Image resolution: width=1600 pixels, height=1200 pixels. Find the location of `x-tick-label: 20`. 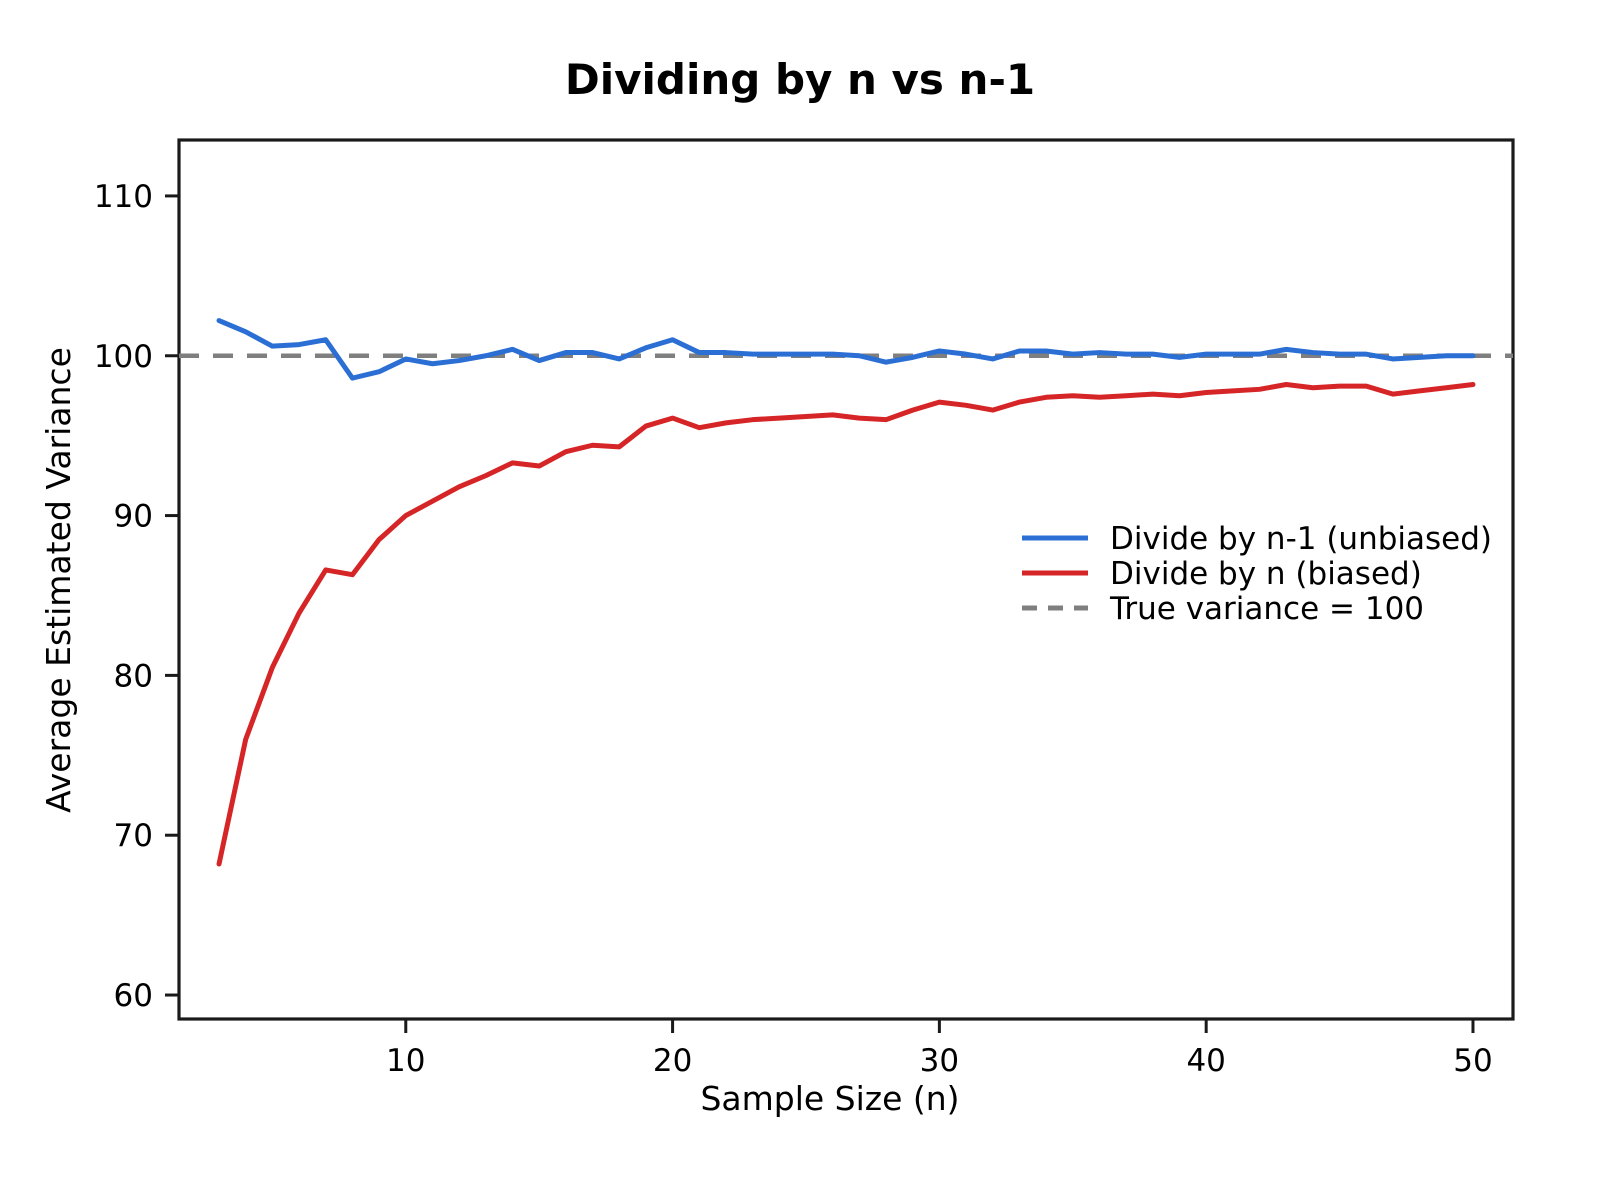

x-tick-label: 20 is located at coordinates (672, 1061).